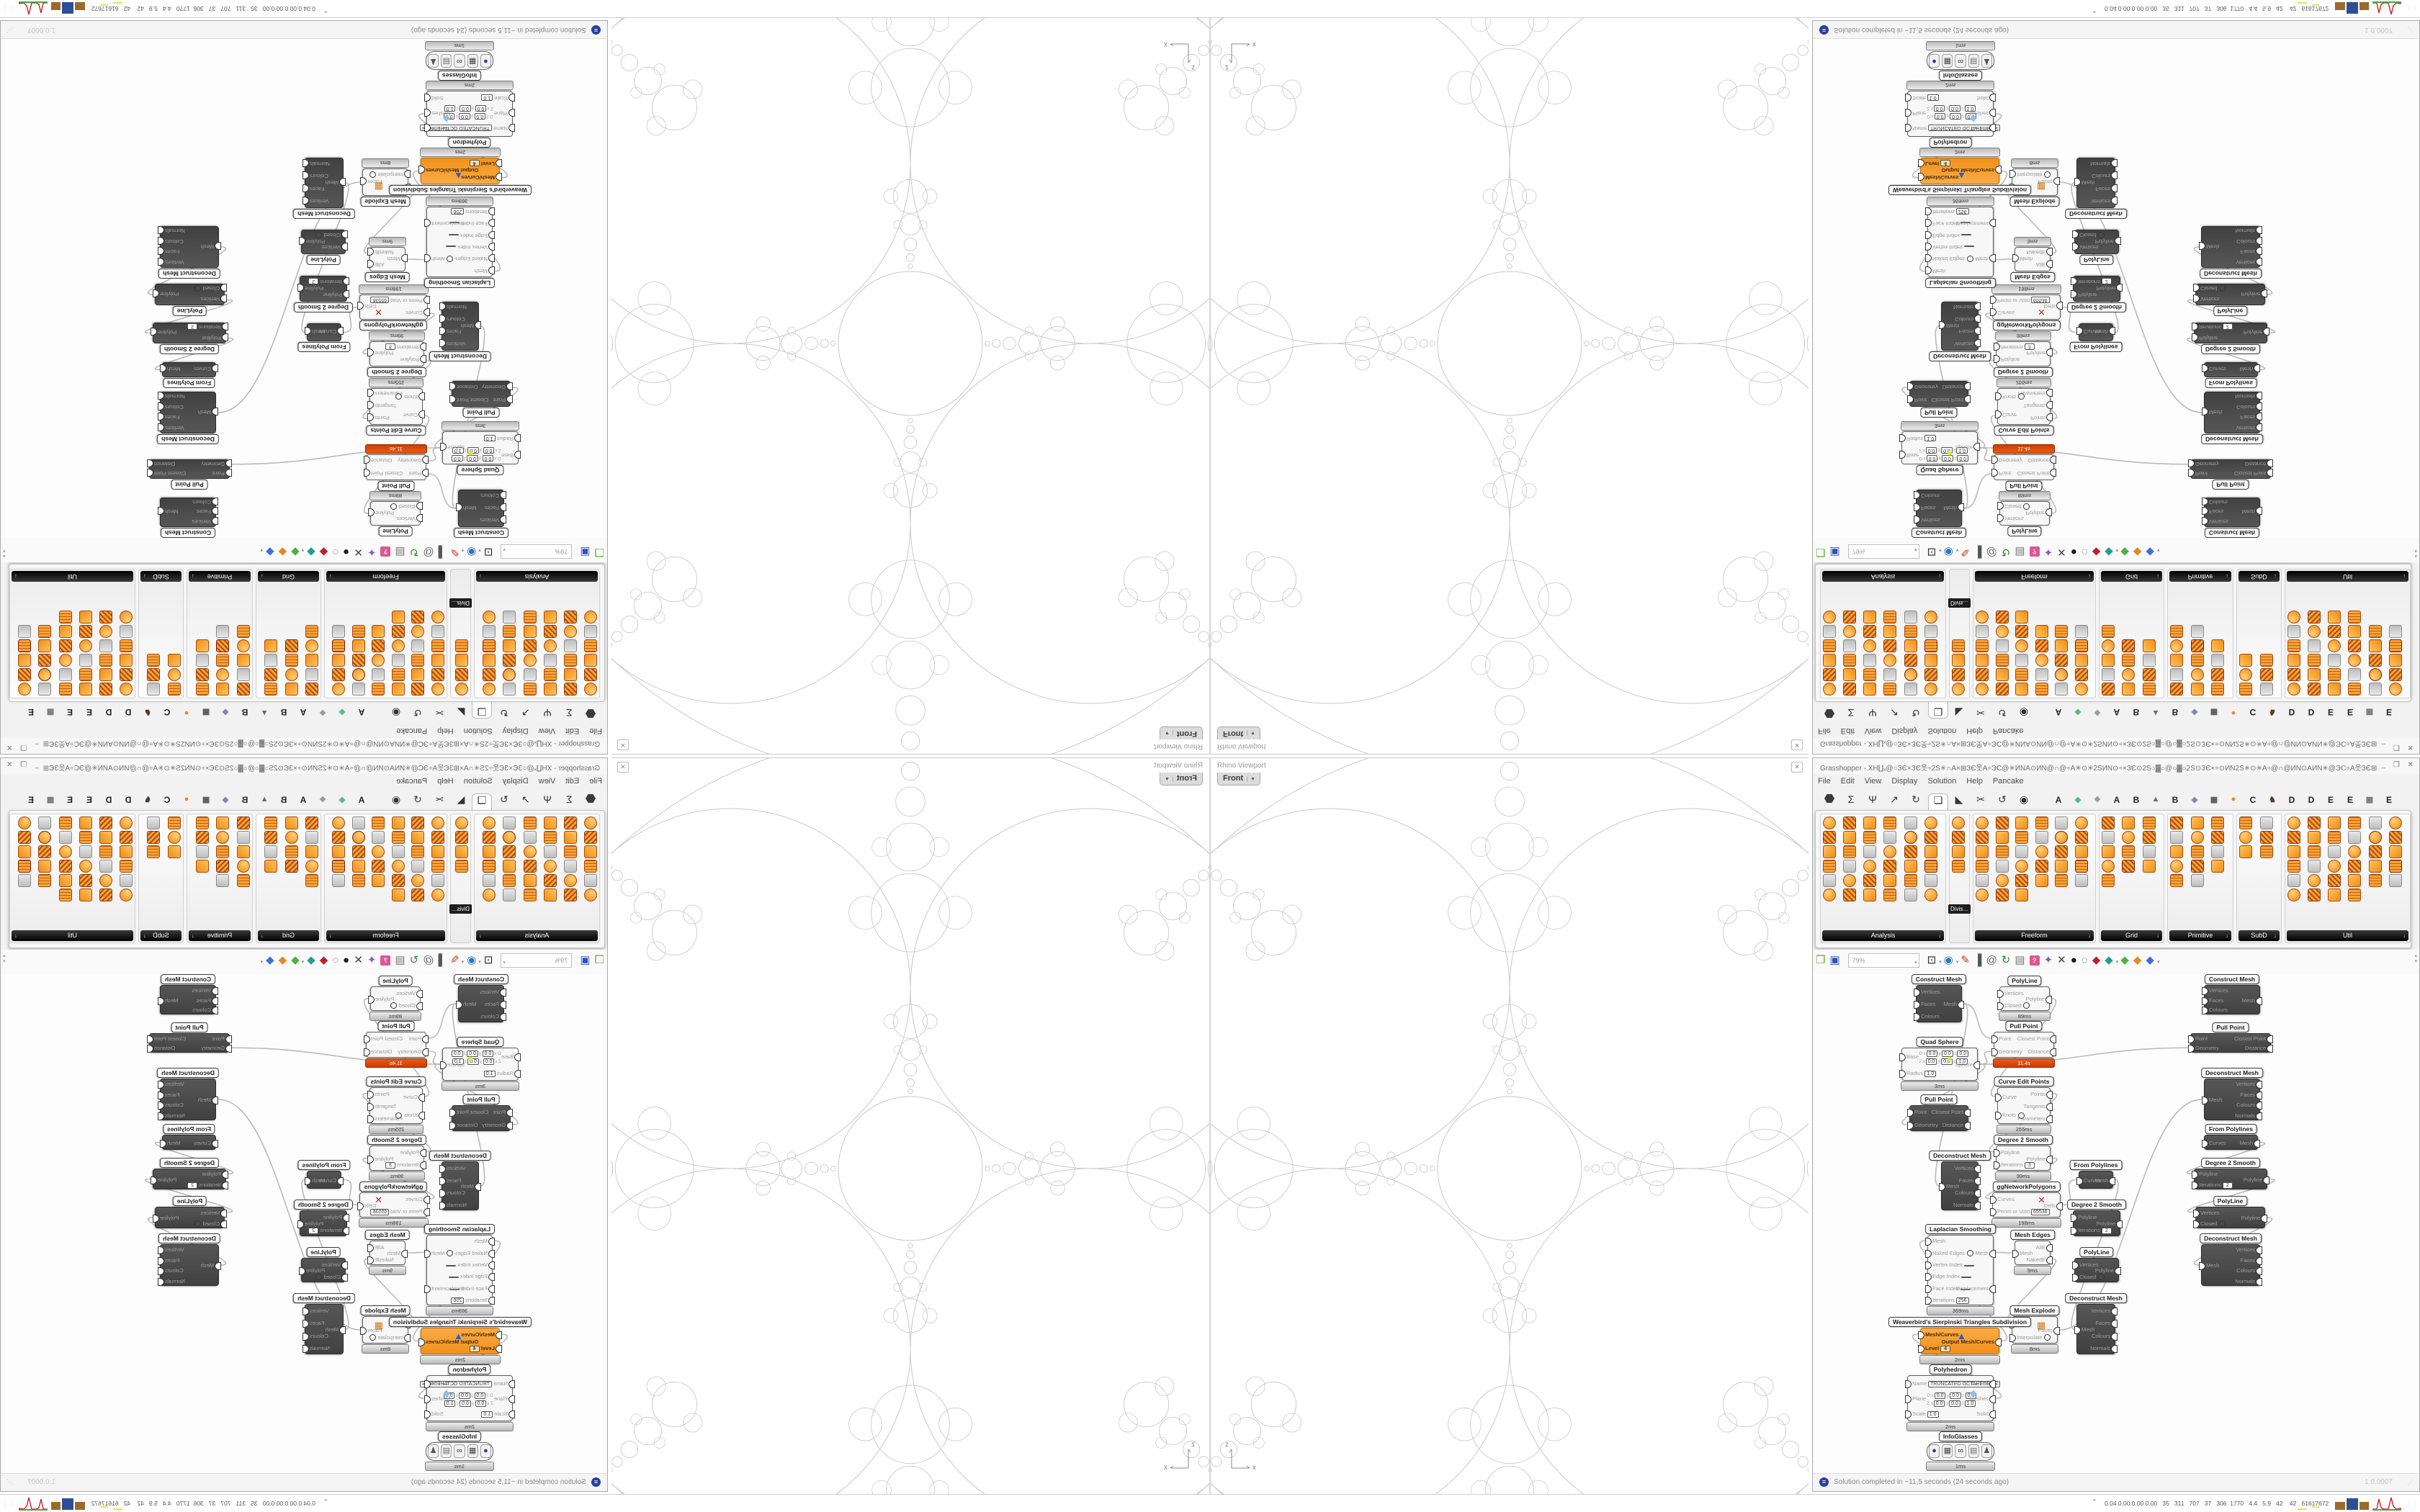 Image resolution: width=2420 pixels, height=1512 pixels. Describe the element at coordinates (2034, 1329) in the screenshot. I see `node-mesh-explode: Mesh ExplodeMeshInterpolateFaces▦8ms` at that location.